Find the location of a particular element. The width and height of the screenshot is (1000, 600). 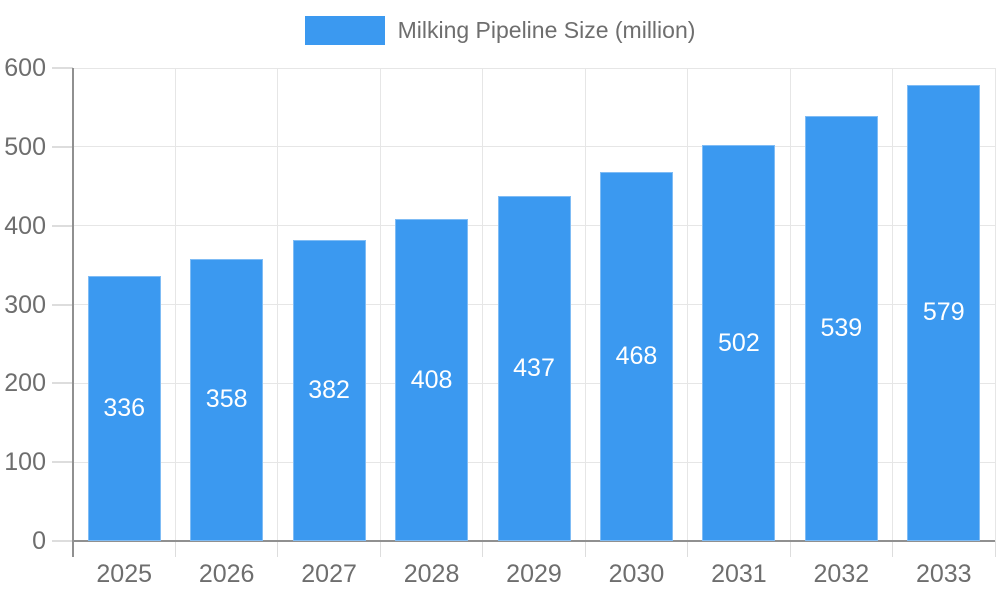

bar-2031: 502 is located at coordinates (739, 343).